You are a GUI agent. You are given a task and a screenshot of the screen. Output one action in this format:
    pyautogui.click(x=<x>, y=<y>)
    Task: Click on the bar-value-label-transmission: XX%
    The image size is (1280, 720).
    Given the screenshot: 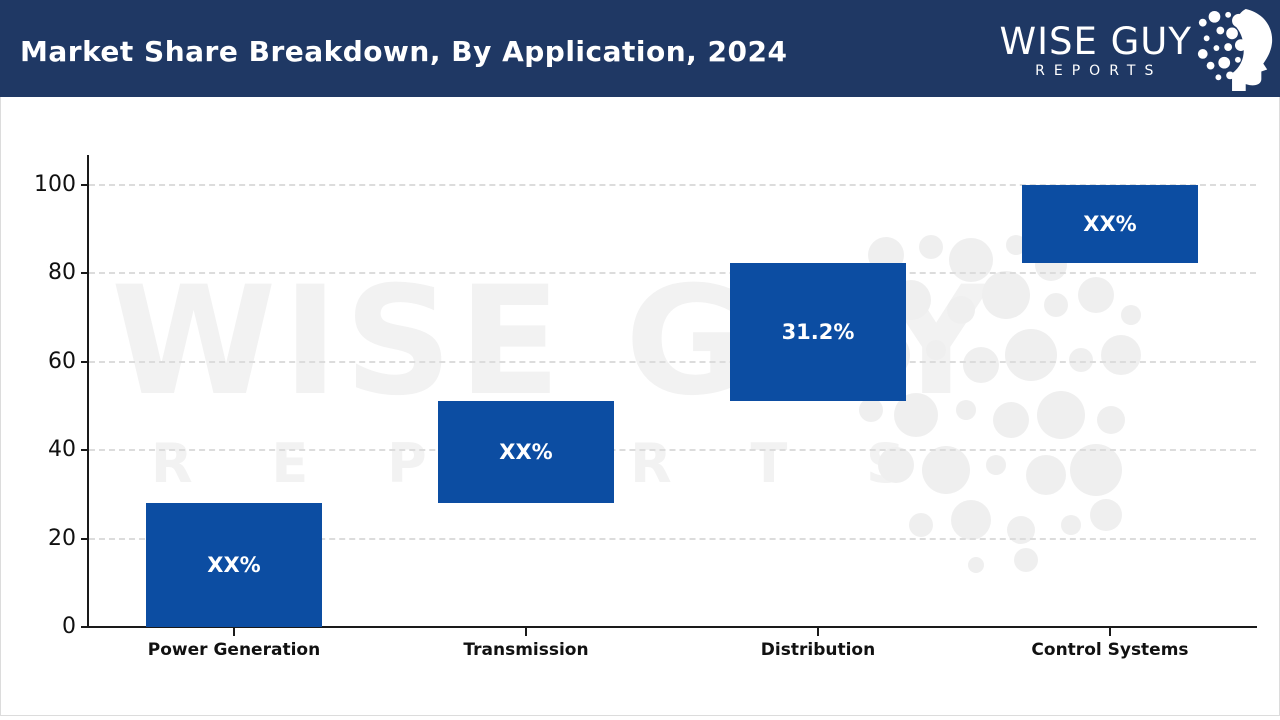 What is the action you would take?
    pyautogui.click(x=526, y=451)
    